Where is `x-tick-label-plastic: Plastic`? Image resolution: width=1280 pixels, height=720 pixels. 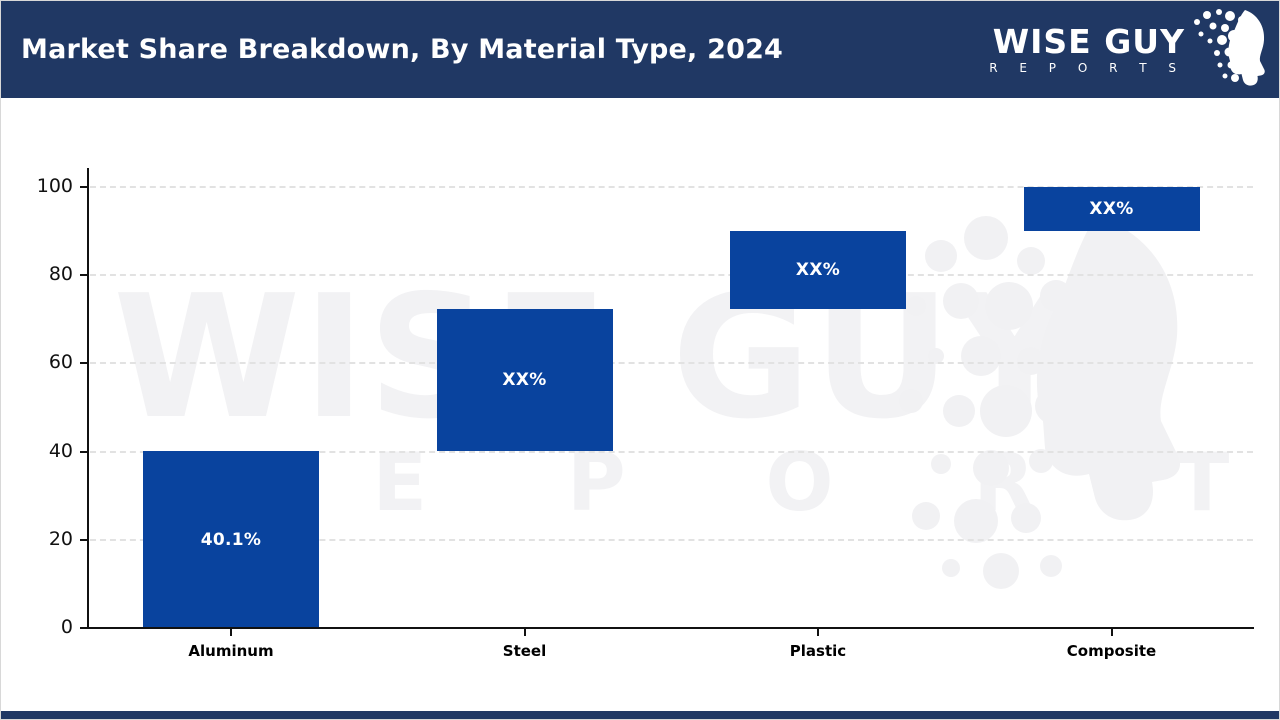 x-tick-label-plastic: Plastic is located at coordinates (818, 651).